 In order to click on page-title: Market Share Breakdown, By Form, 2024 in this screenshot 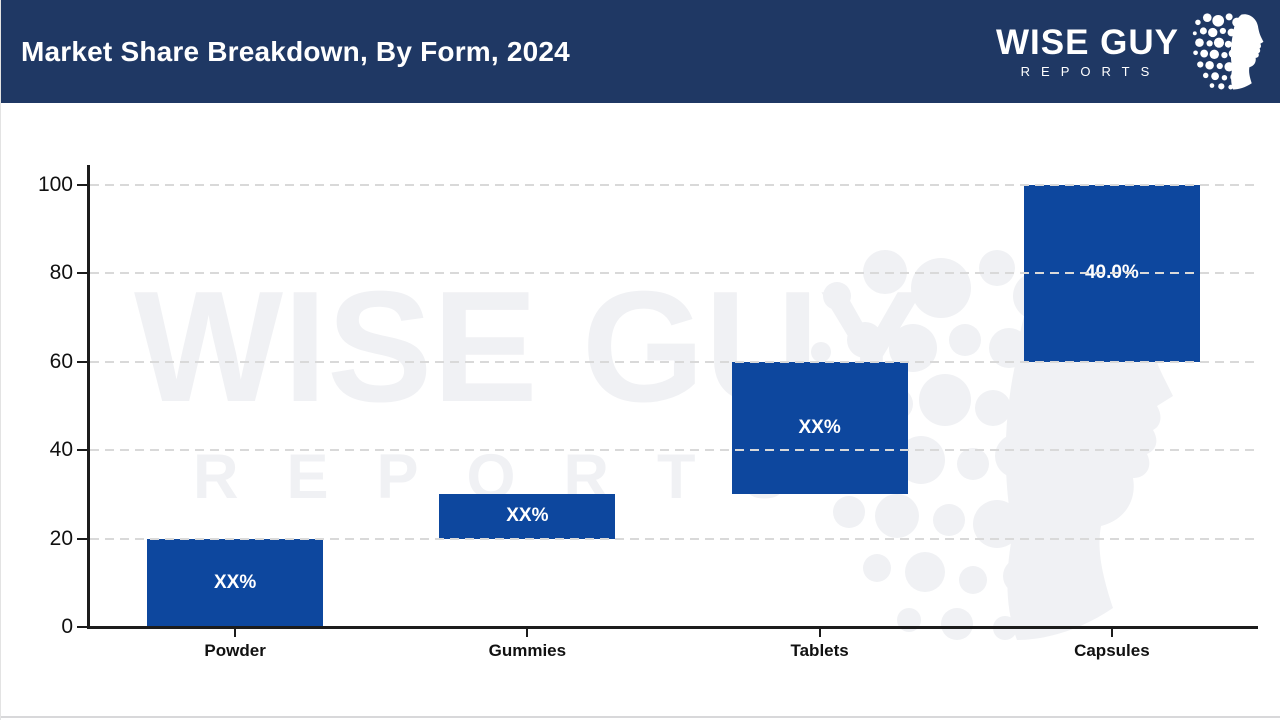, I will do `click(295, 51)`.